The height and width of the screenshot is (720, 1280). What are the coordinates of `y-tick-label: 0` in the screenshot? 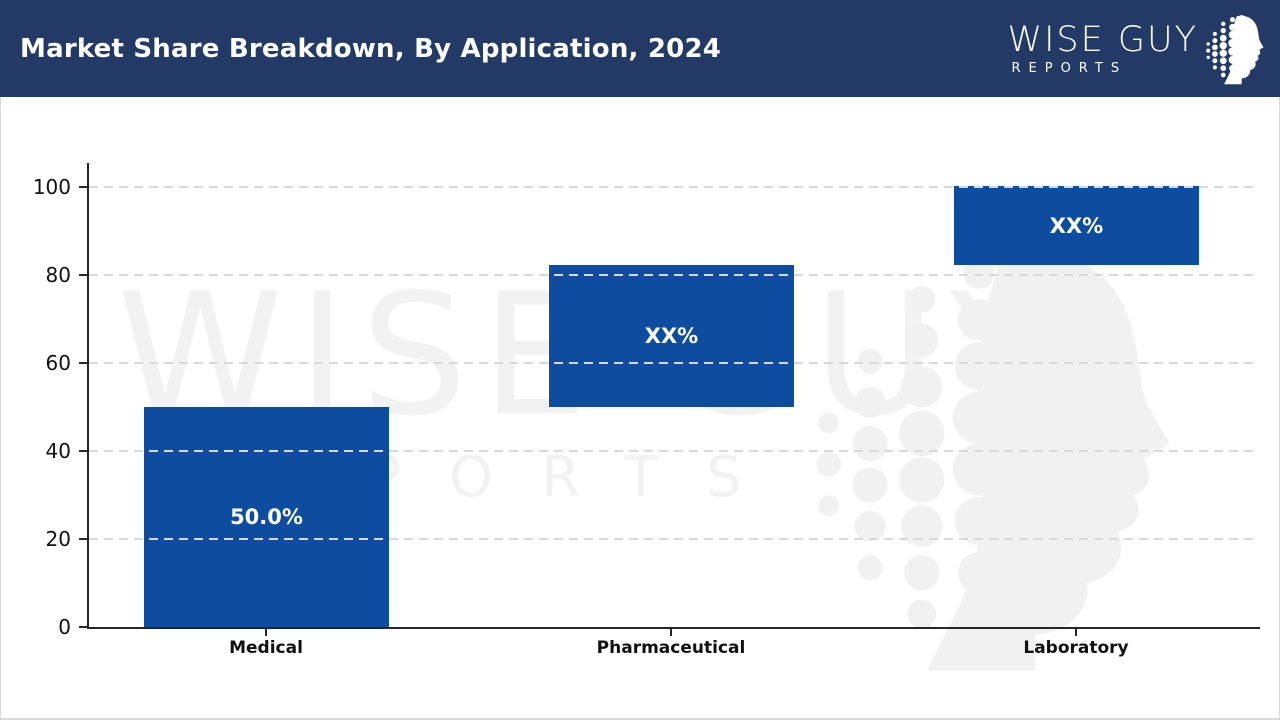 It's located at (64, 627).